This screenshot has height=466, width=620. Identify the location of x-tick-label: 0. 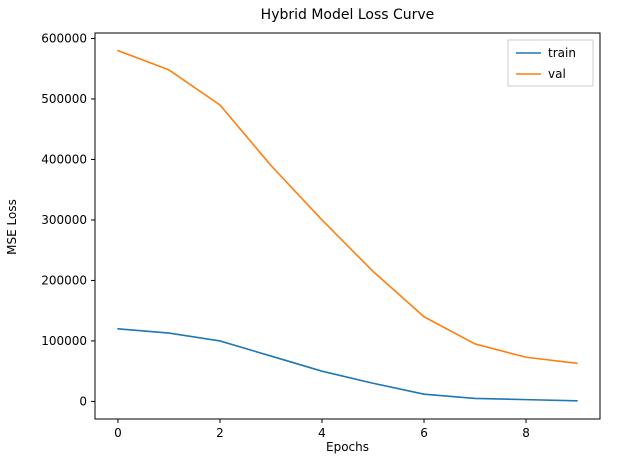
(118, 433).